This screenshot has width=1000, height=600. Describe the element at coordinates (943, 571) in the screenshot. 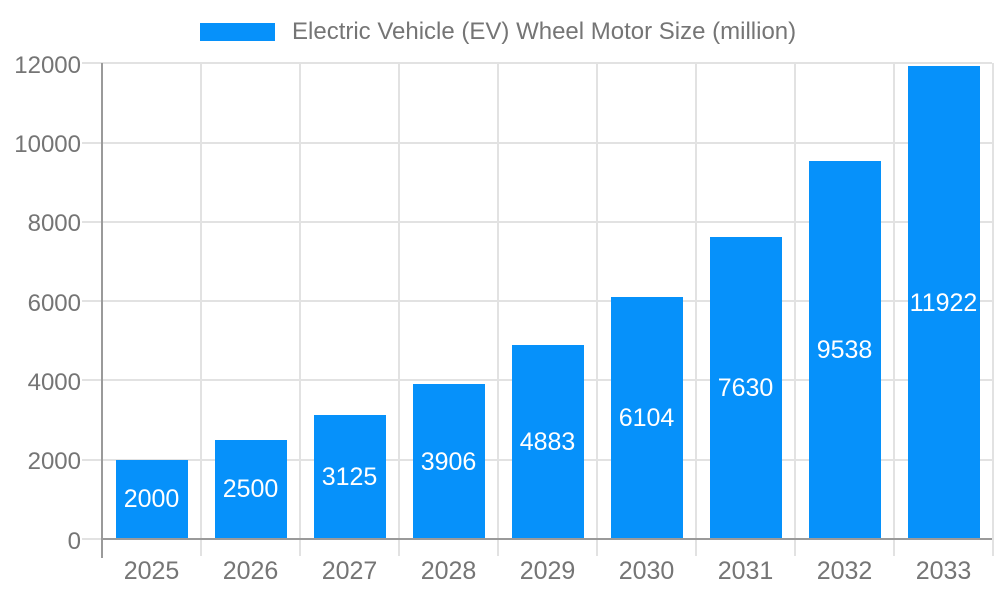

I see `x-tick-label: 2033` at that location.